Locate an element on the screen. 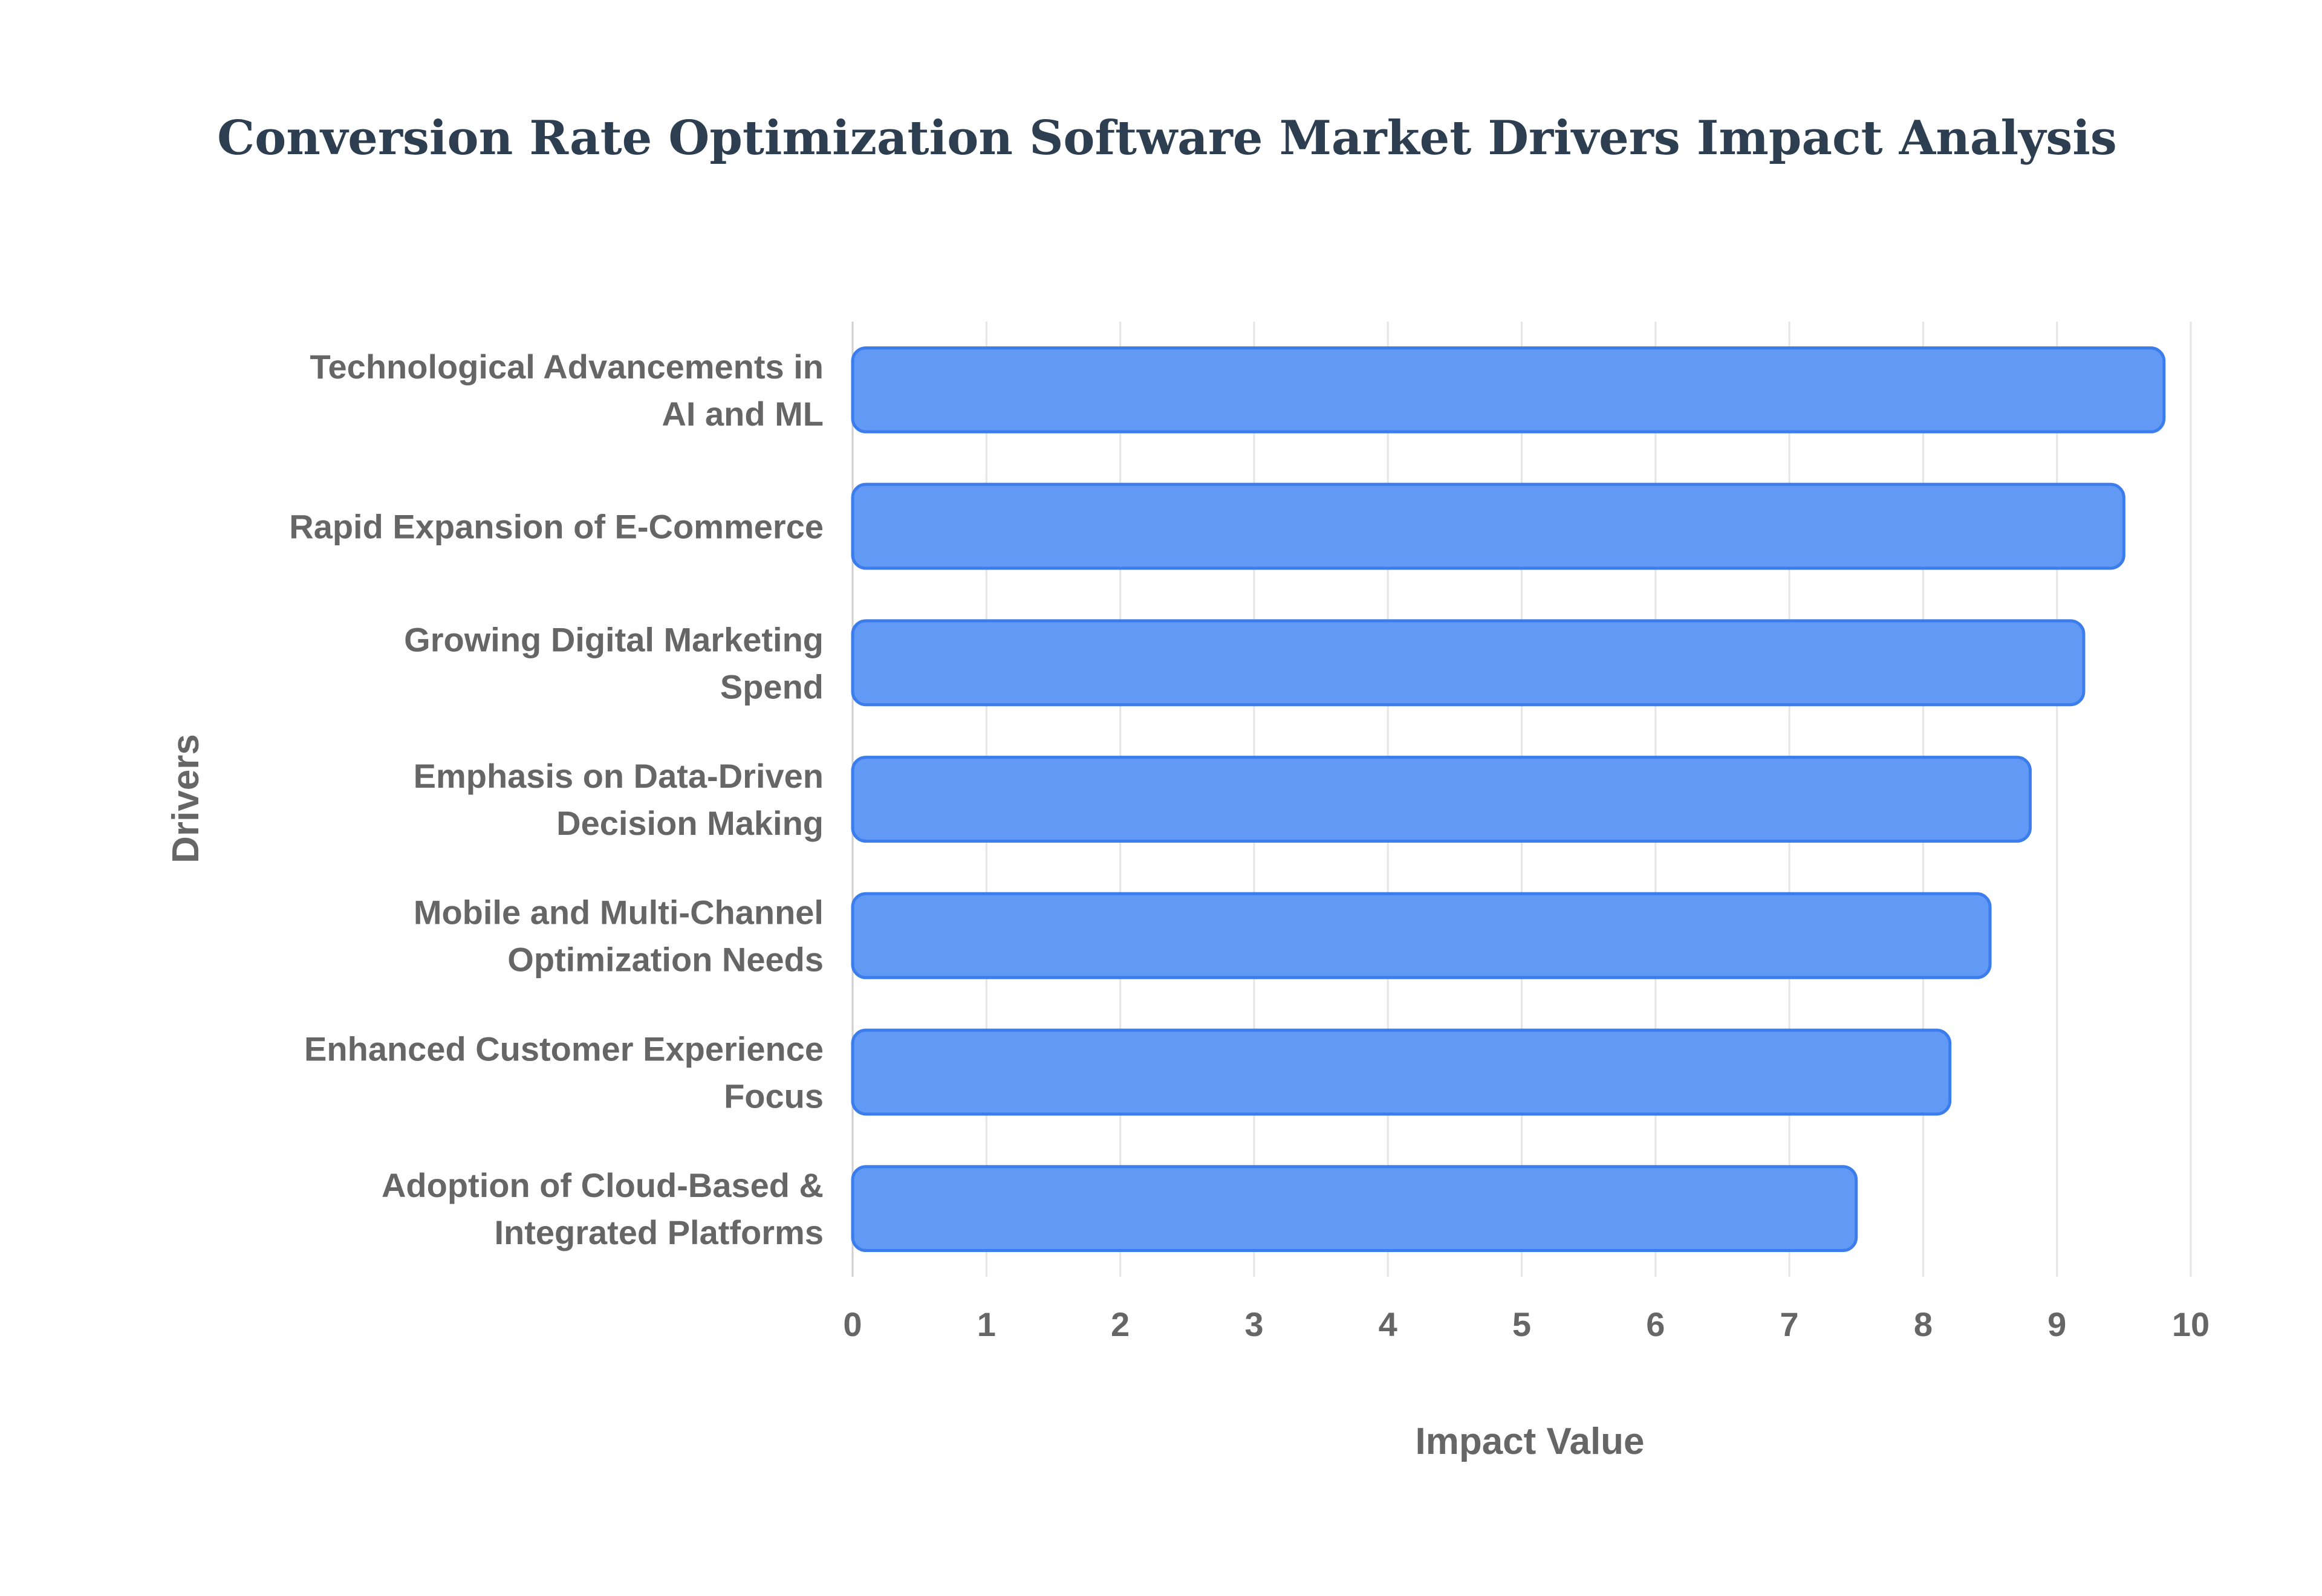 The height and width of the screenshot is (1596, 2322). x-tick-label: 6 is located at coordinates (1656, 1324).